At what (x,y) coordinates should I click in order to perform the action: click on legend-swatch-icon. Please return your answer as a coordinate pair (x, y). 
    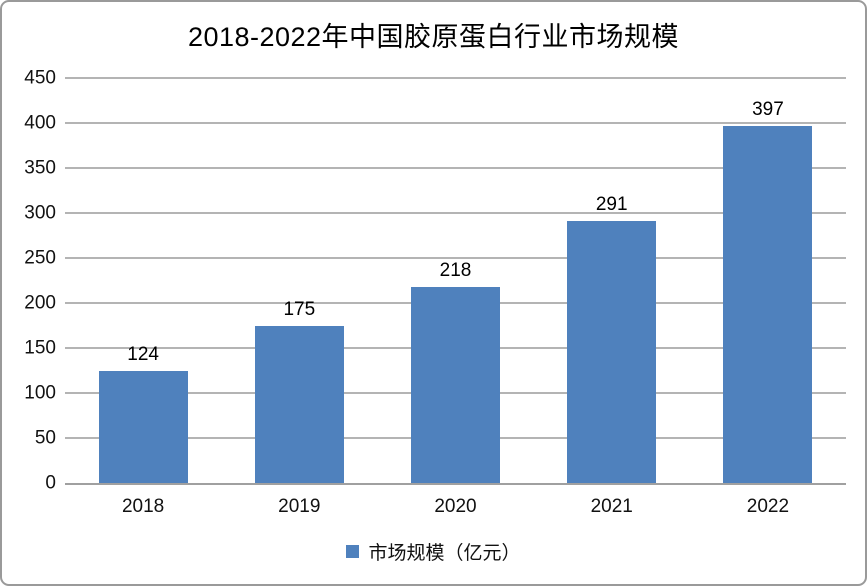
    Looking at the image, I should click on (353, 551).